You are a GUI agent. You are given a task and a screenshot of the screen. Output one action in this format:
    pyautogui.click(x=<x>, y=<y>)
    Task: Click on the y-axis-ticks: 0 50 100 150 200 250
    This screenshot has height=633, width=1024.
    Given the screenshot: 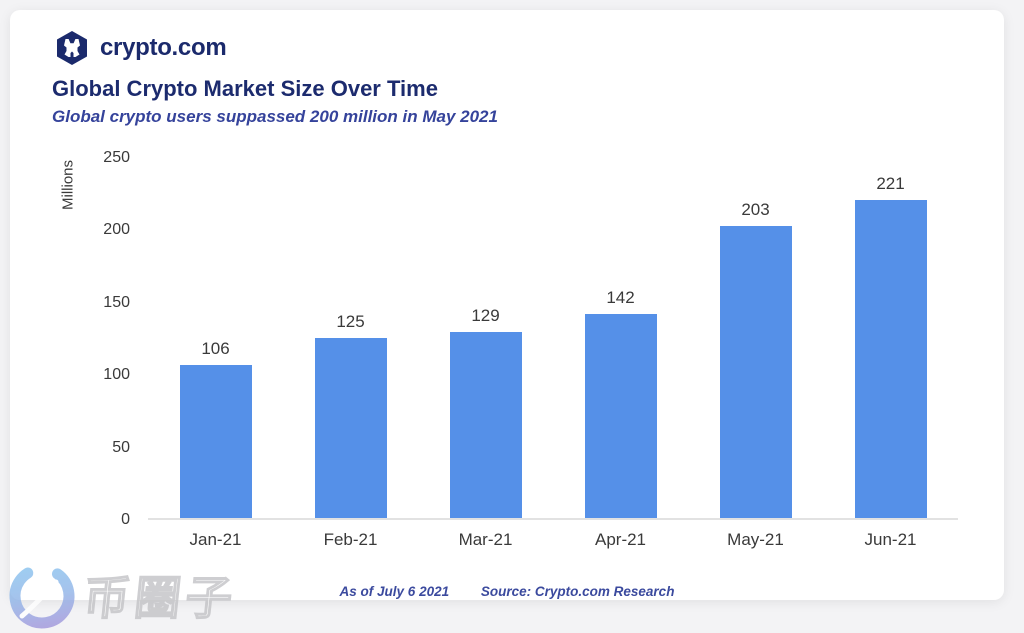 What is the action you would take?
    pyautogui.click(x=70, y=338)
    